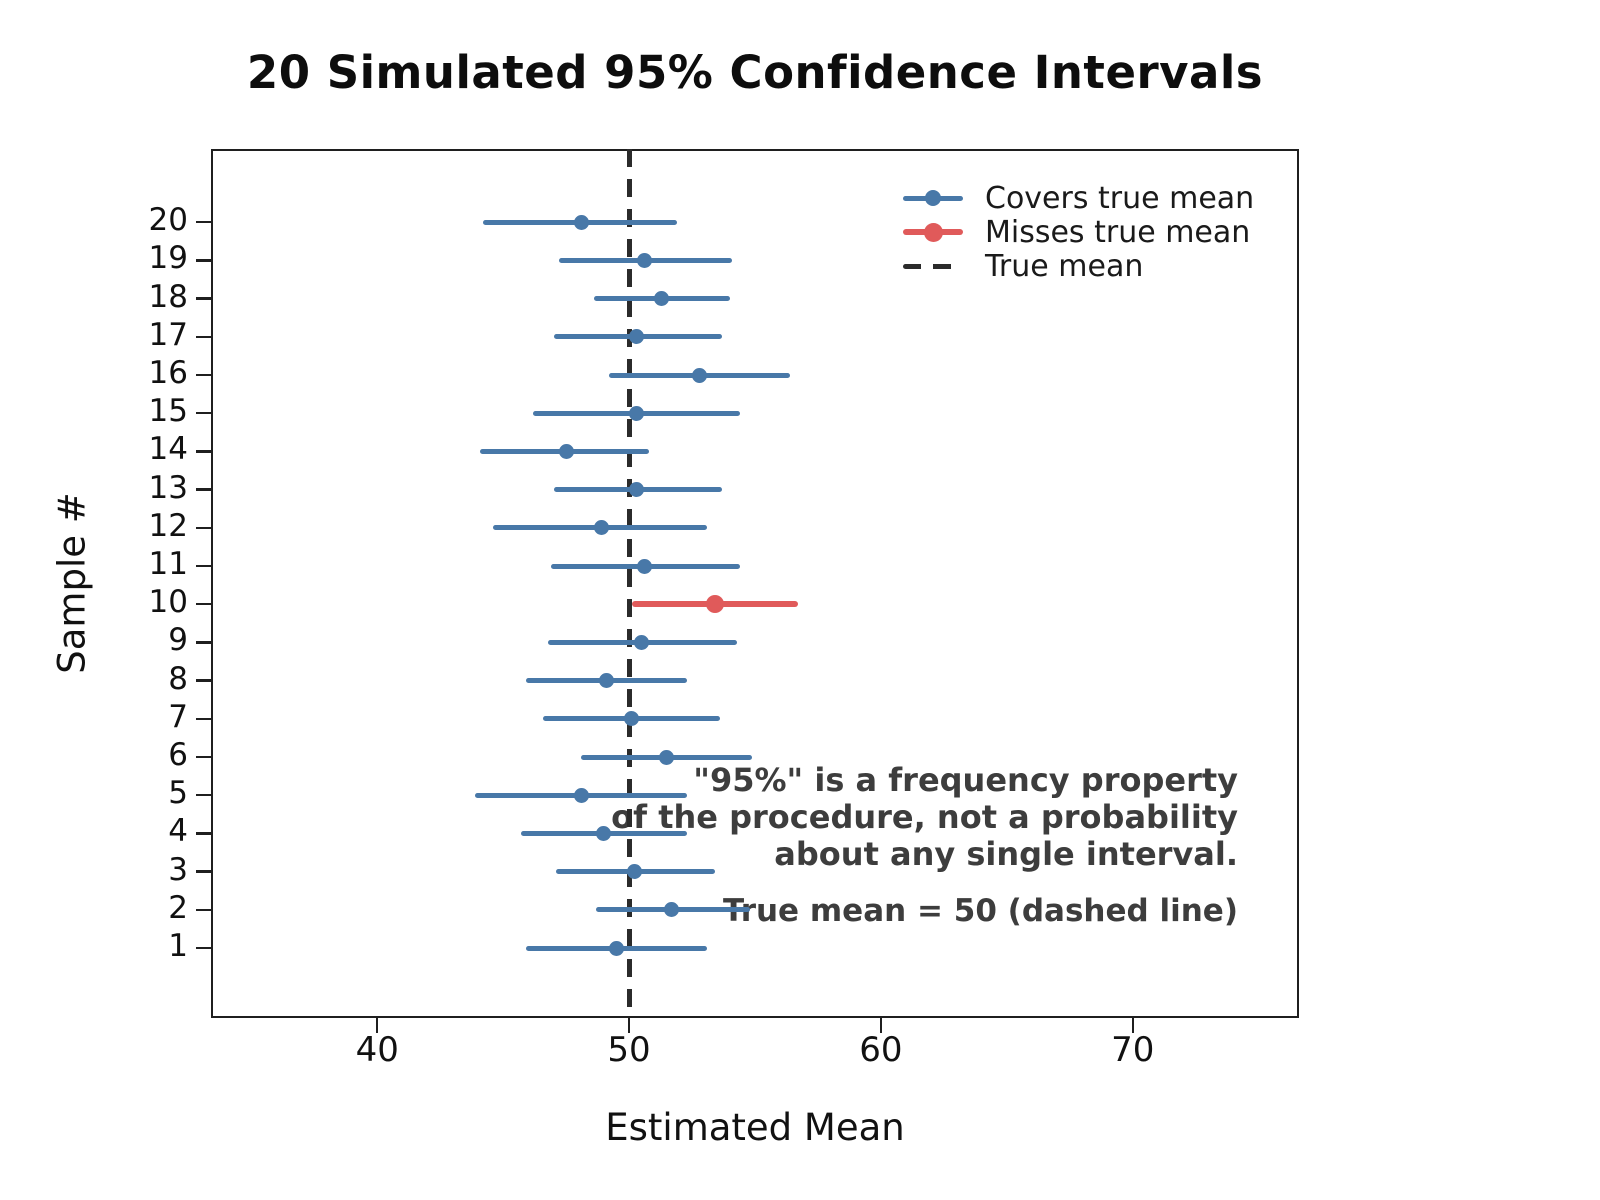  I want to click on y-tick-label: 2, so click(178, 907).